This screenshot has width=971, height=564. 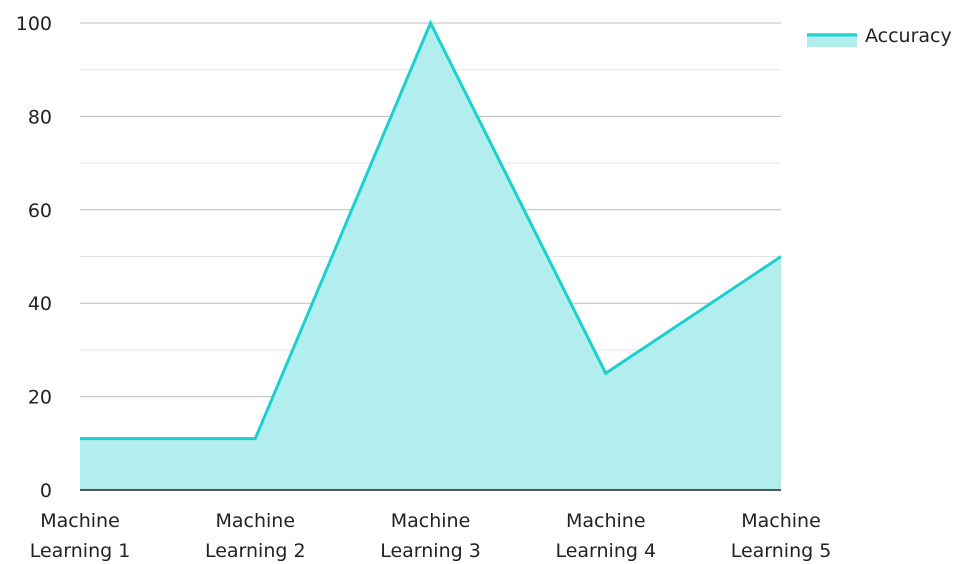 I want to click on x-tick-label-line: Learning 4, so click(x=605, y=551).